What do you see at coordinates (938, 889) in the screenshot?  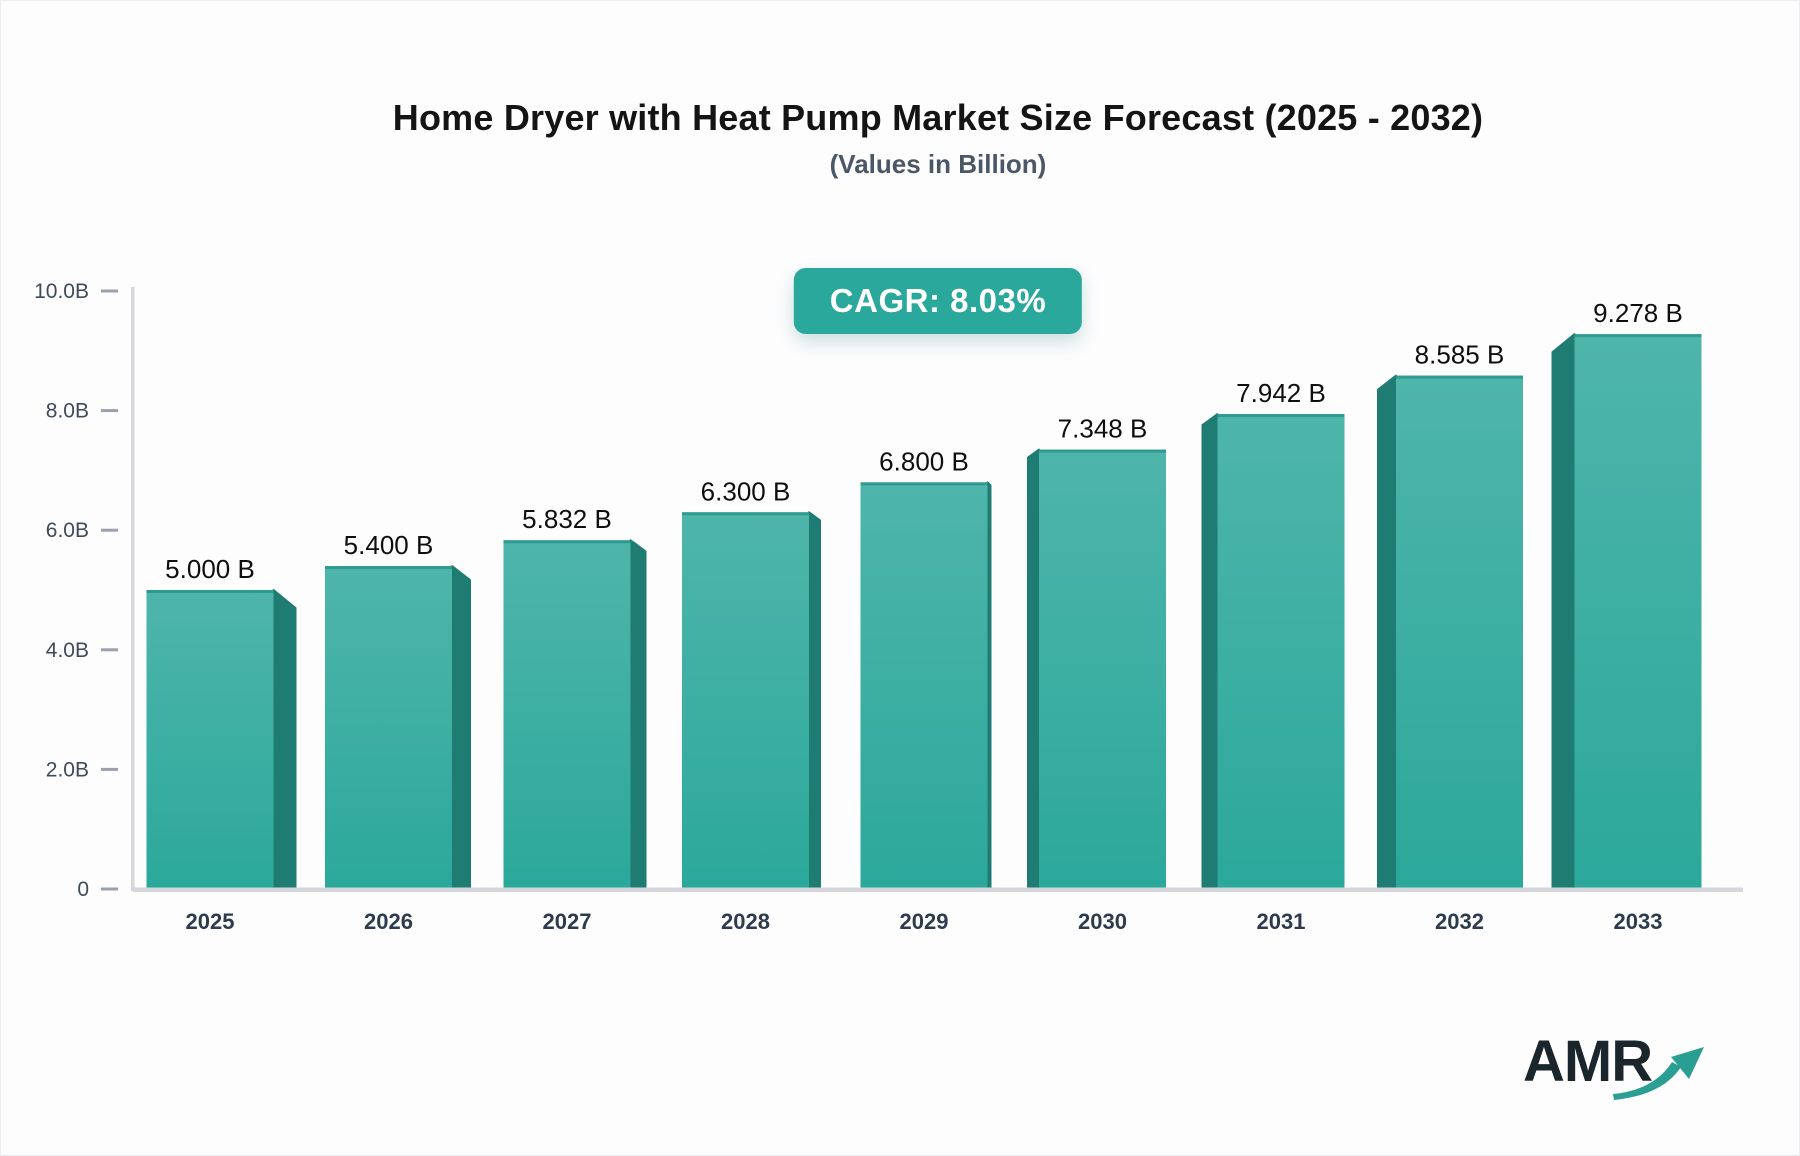 I see `x-axis-line` at bounding box center [938, 889].